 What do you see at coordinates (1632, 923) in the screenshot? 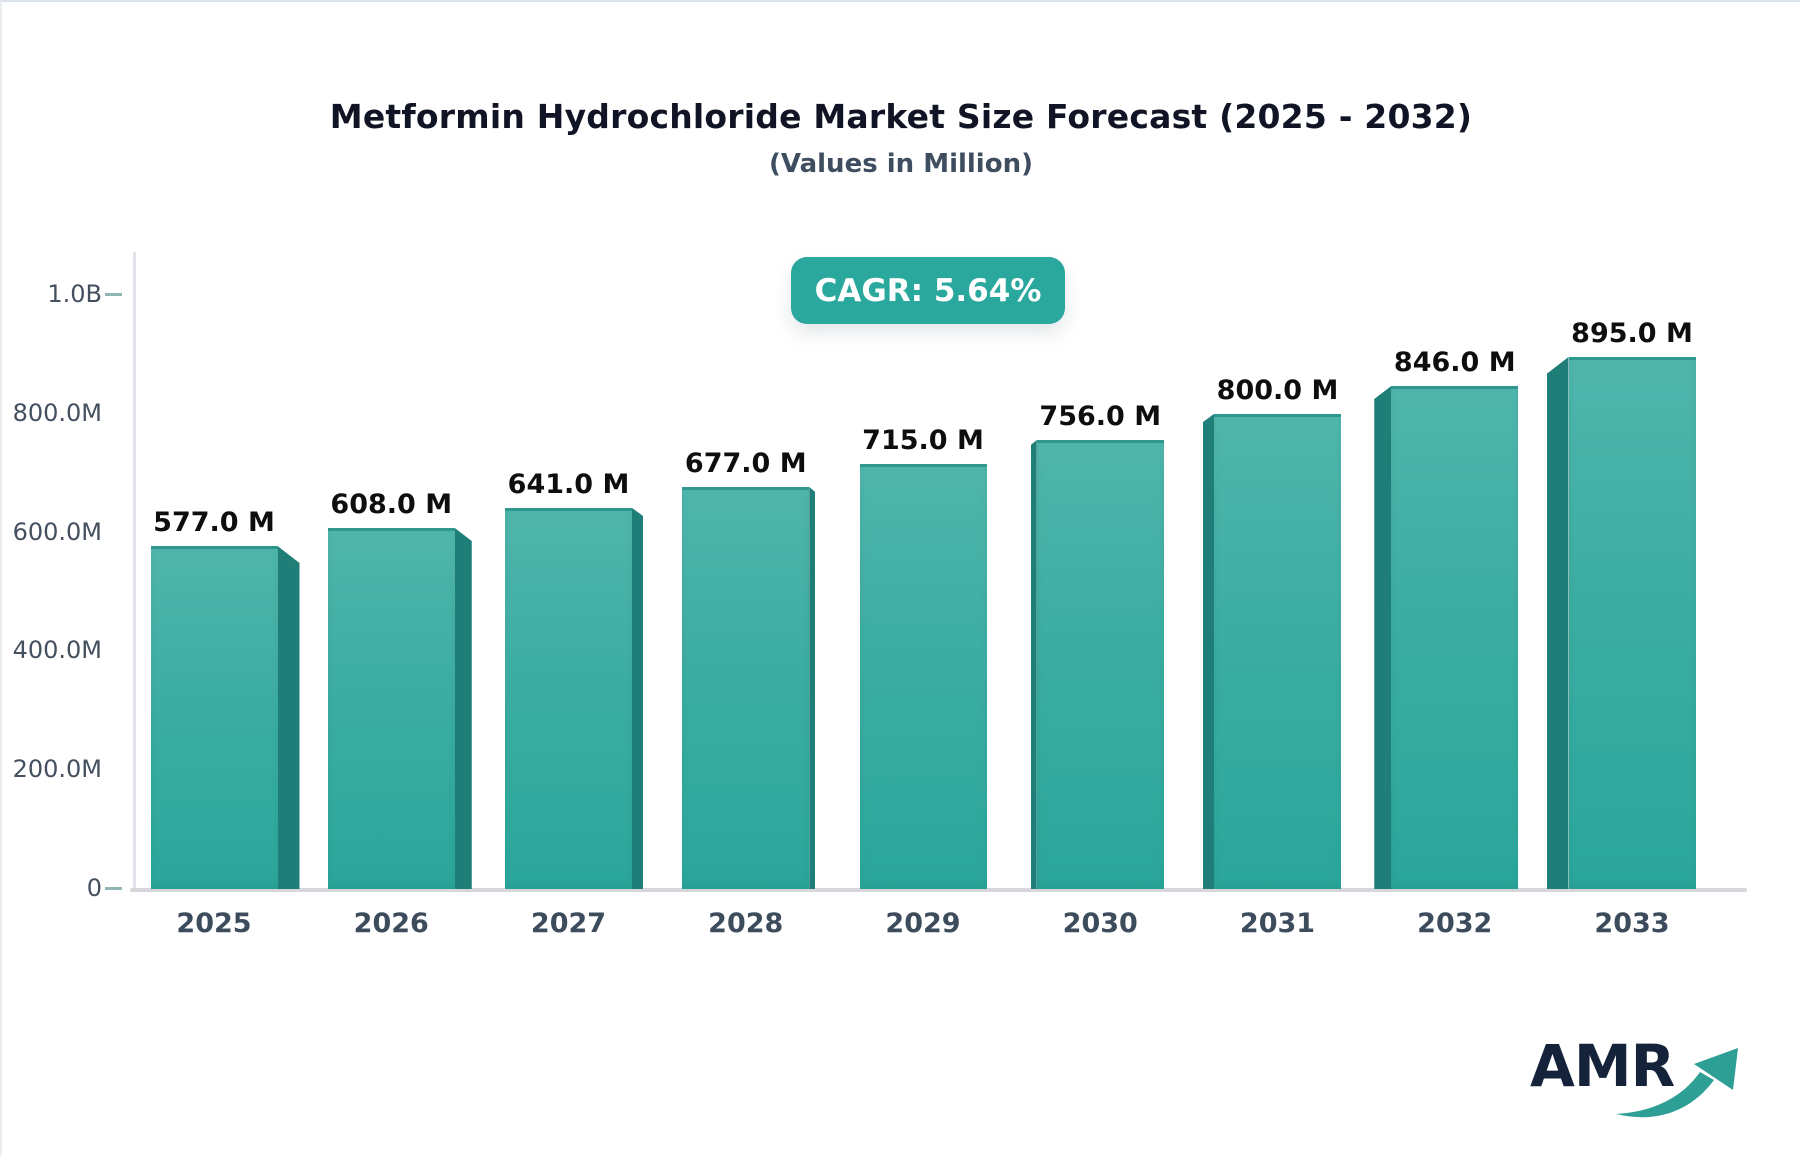
I see `x-tick-label: 2033` at bounding box center [1632, 923].